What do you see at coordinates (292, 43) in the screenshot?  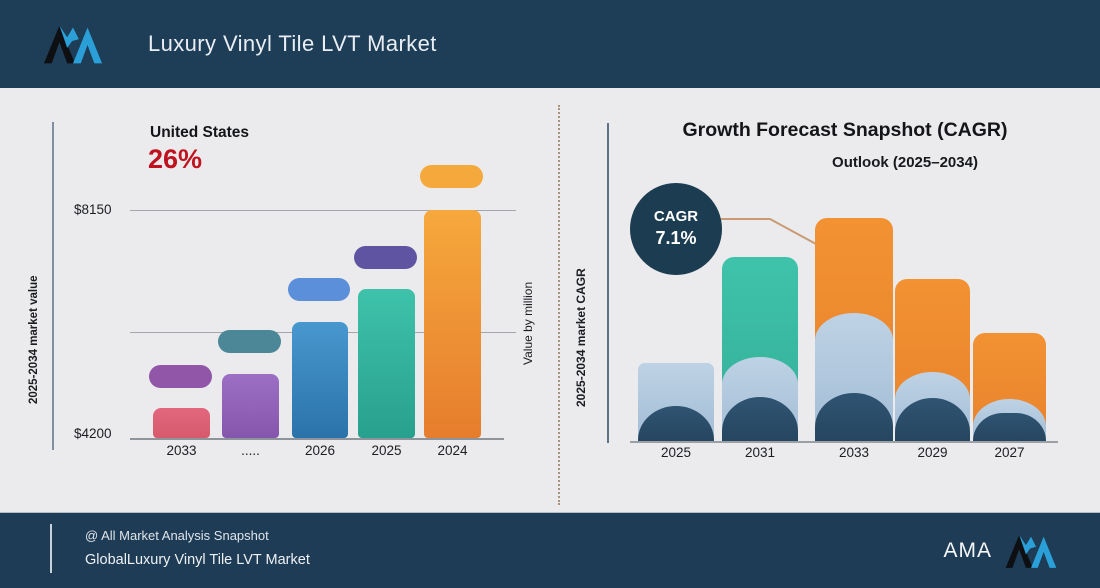 I see `page-title: Luxury Vinyl Tile LVT Market` at bounding box center [292, 43].